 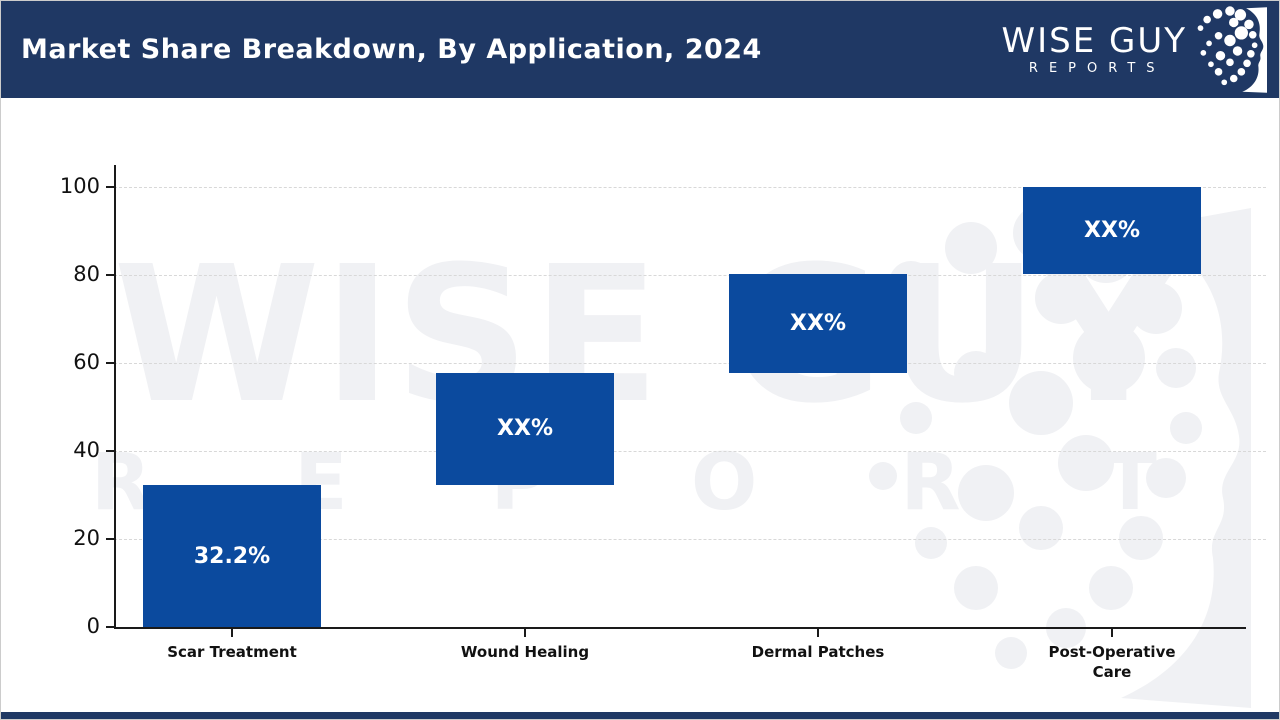 What do you see at coordinates (79, 186) in the screenshot?
I see `y-tick-label: 100` at bounding box center [79, 186].